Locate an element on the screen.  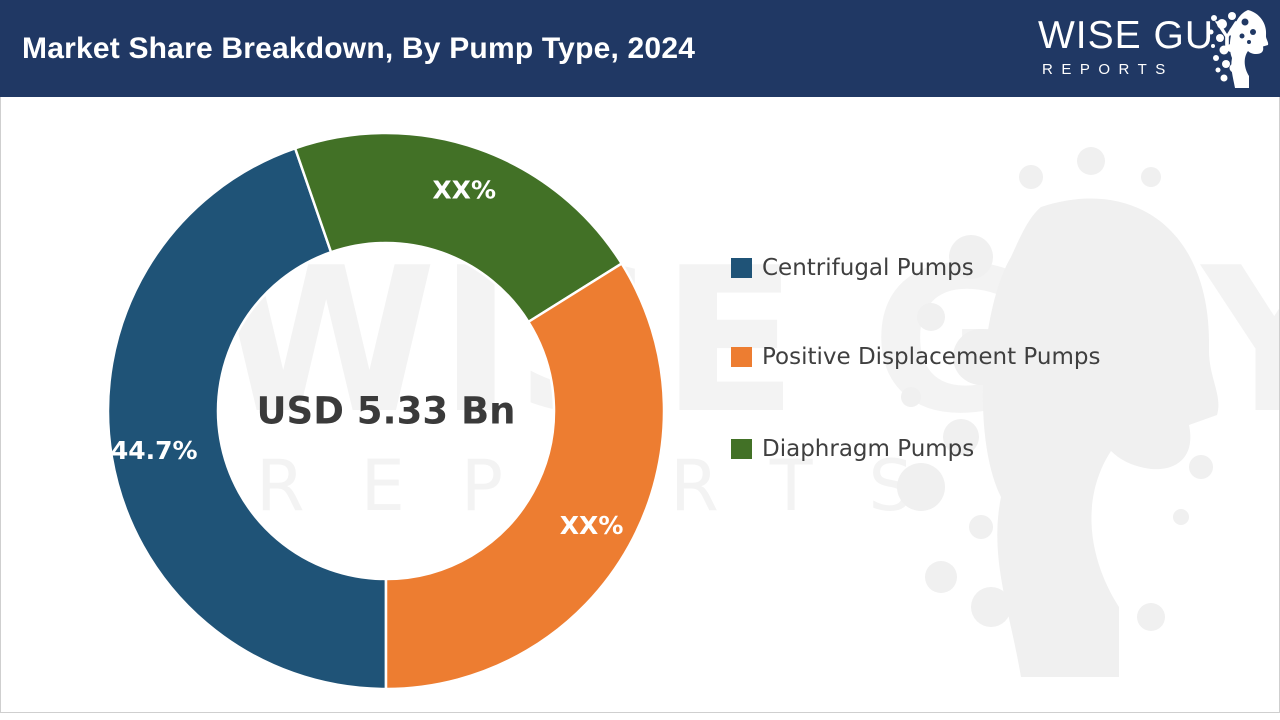
legend-item-positive-displacement-pumps: Positive Displacement Pumps is located at coordinates (915, 357).